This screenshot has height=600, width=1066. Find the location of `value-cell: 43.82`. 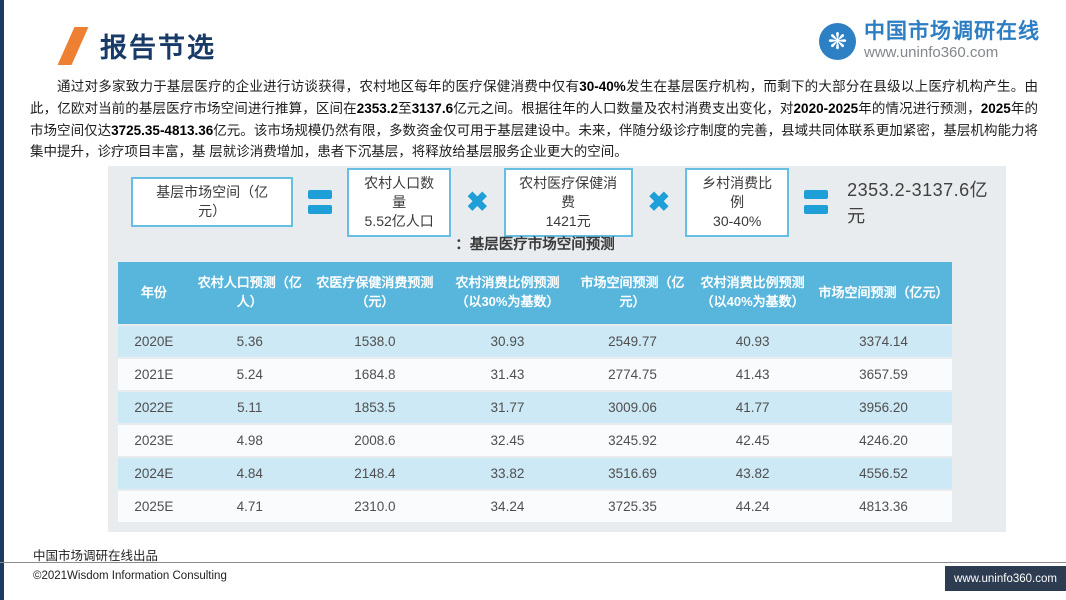

value-cell: 43.82 is located at coordinates (752, 473).